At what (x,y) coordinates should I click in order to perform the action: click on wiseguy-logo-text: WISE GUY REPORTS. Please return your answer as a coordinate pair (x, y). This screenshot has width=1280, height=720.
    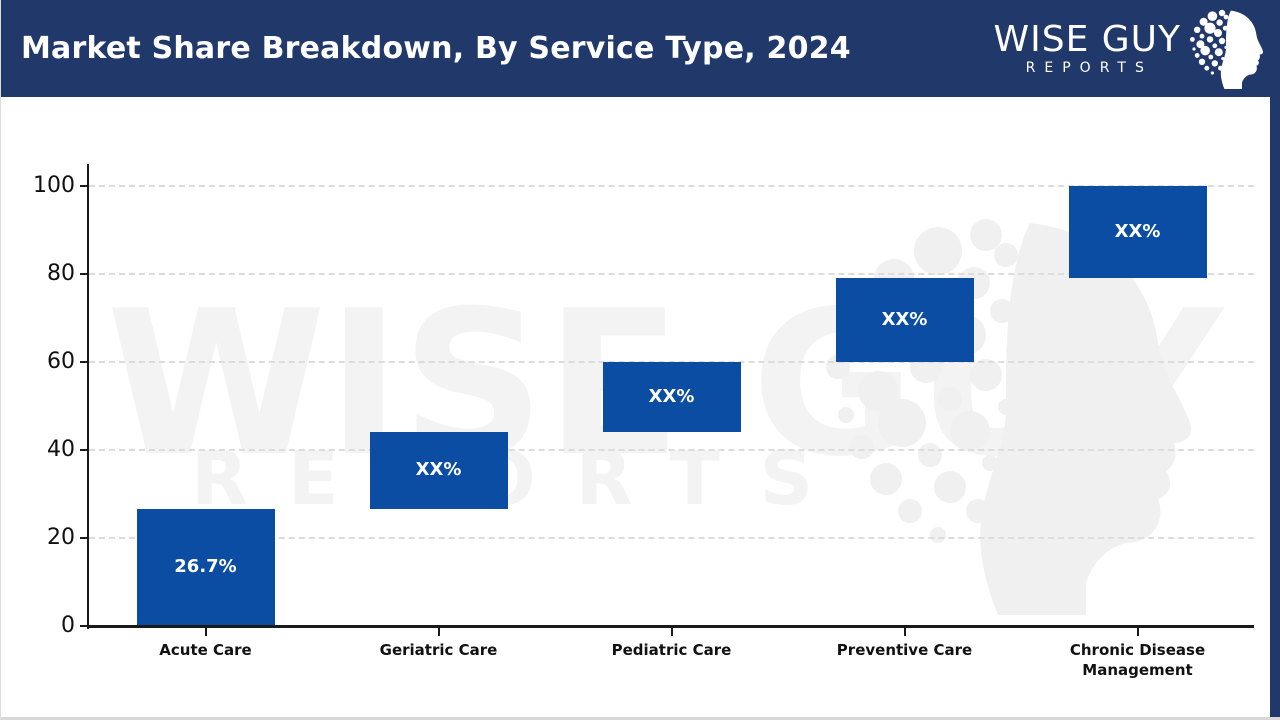
    Looking at the image, I should click on (1087, 47).